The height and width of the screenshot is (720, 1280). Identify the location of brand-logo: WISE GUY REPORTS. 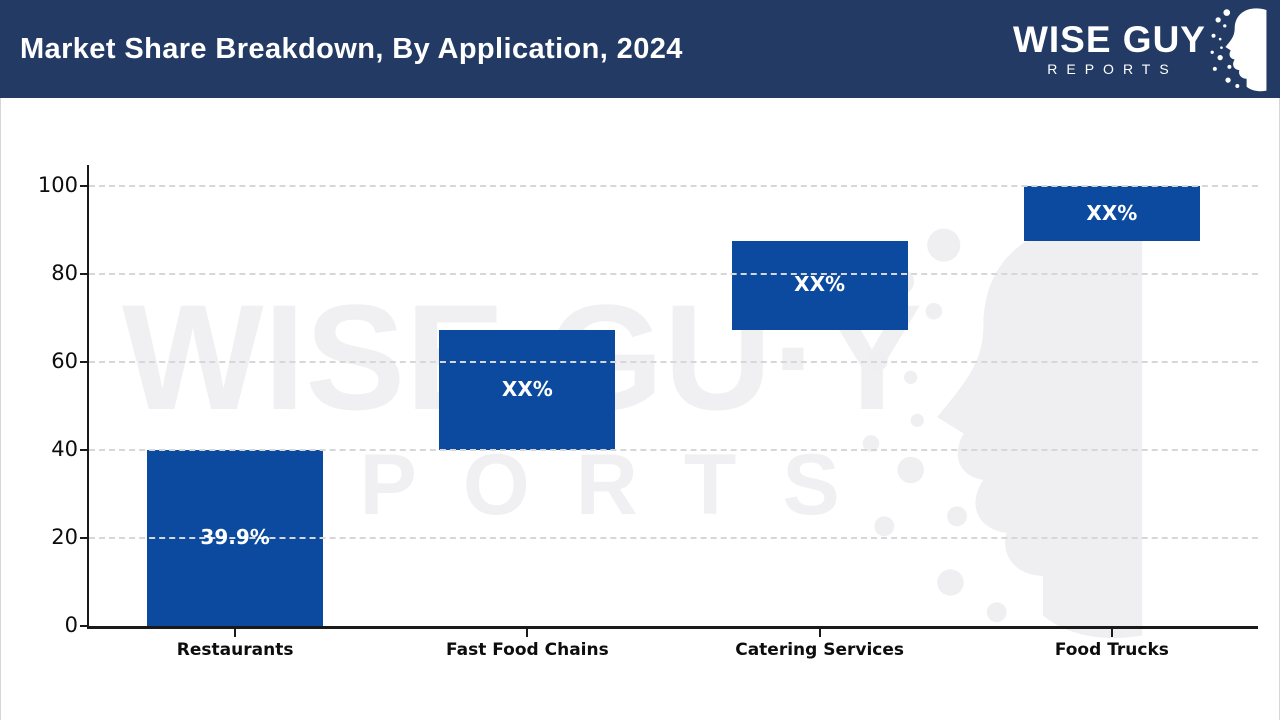
(1140, 49).